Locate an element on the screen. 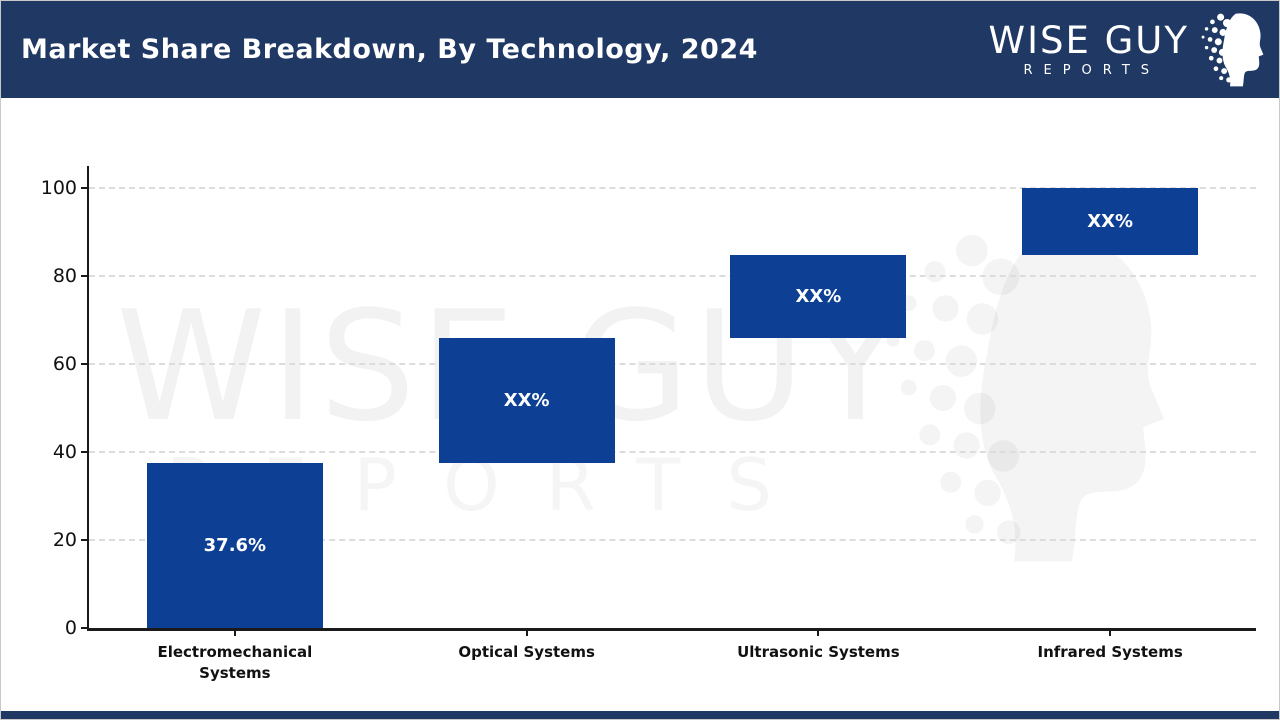 This screenshot has width=1280, height=720. logo-wordmark: WISE GUY is located at coordinates (1088, 40).